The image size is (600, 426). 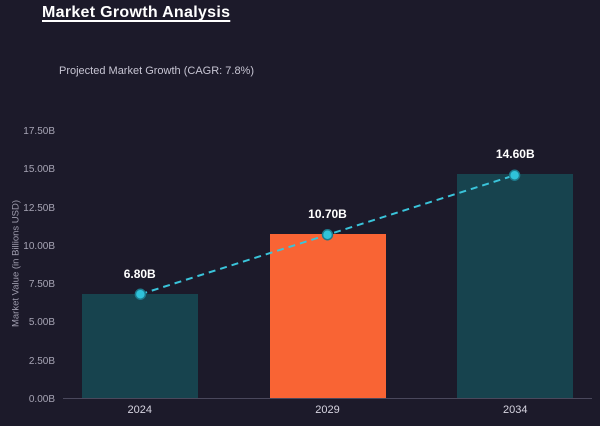 What do you see at coordinates (41, 285) in the screenshot?
I see `y-tick-label: 7.50B` at bounding box center [41, 285].